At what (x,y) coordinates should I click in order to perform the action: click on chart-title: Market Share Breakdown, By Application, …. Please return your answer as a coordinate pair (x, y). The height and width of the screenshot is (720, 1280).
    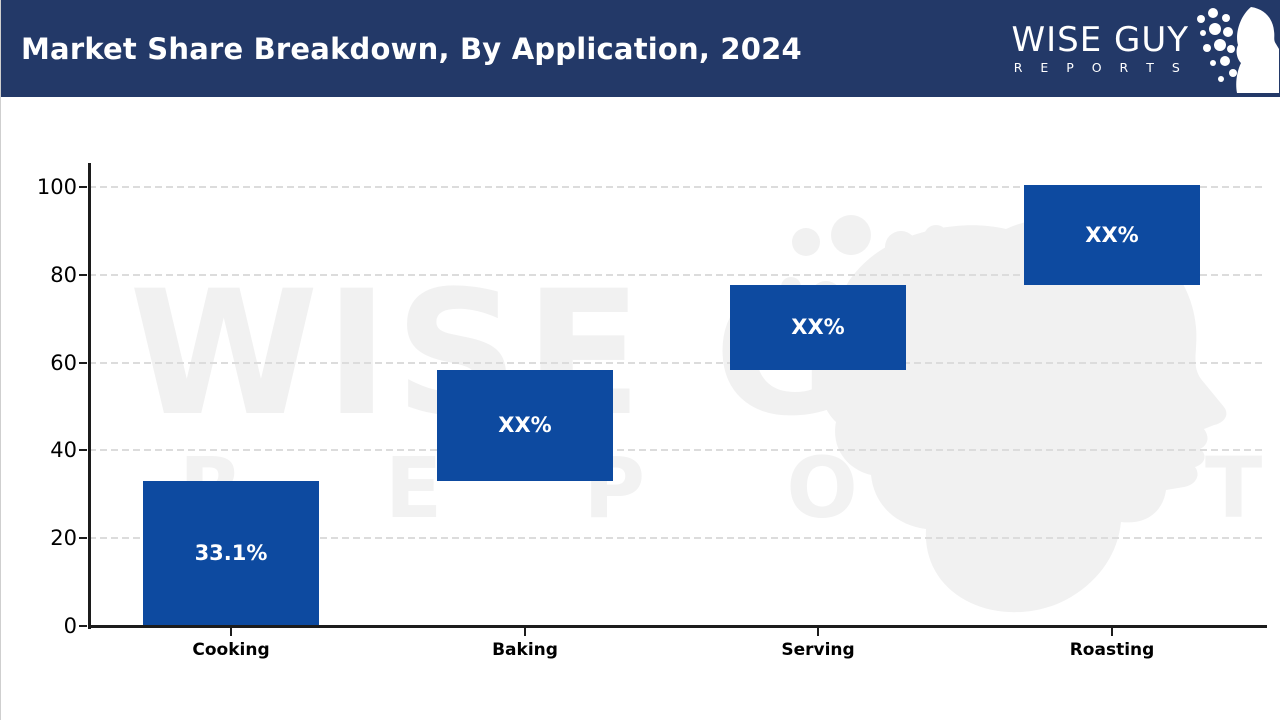
    Looking at the image, I should click on (411, 48).